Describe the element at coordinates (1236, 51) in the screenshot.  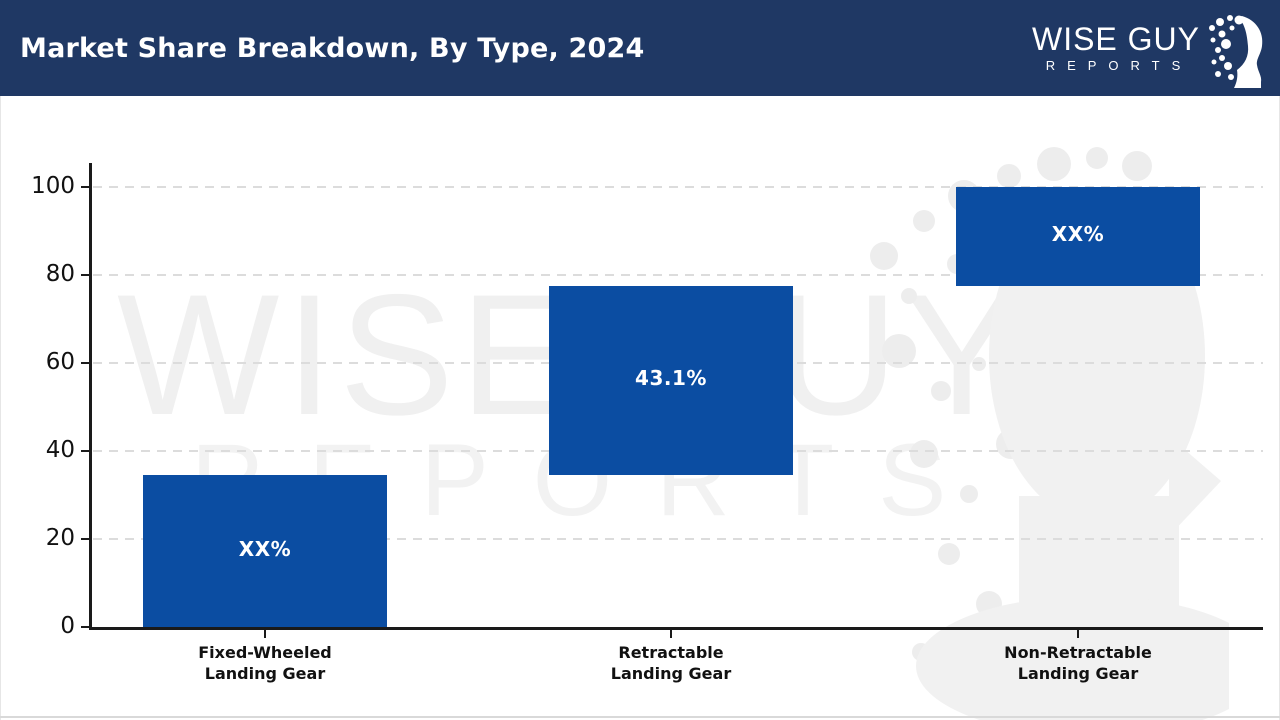
I see `brand-face-icon` at that location.